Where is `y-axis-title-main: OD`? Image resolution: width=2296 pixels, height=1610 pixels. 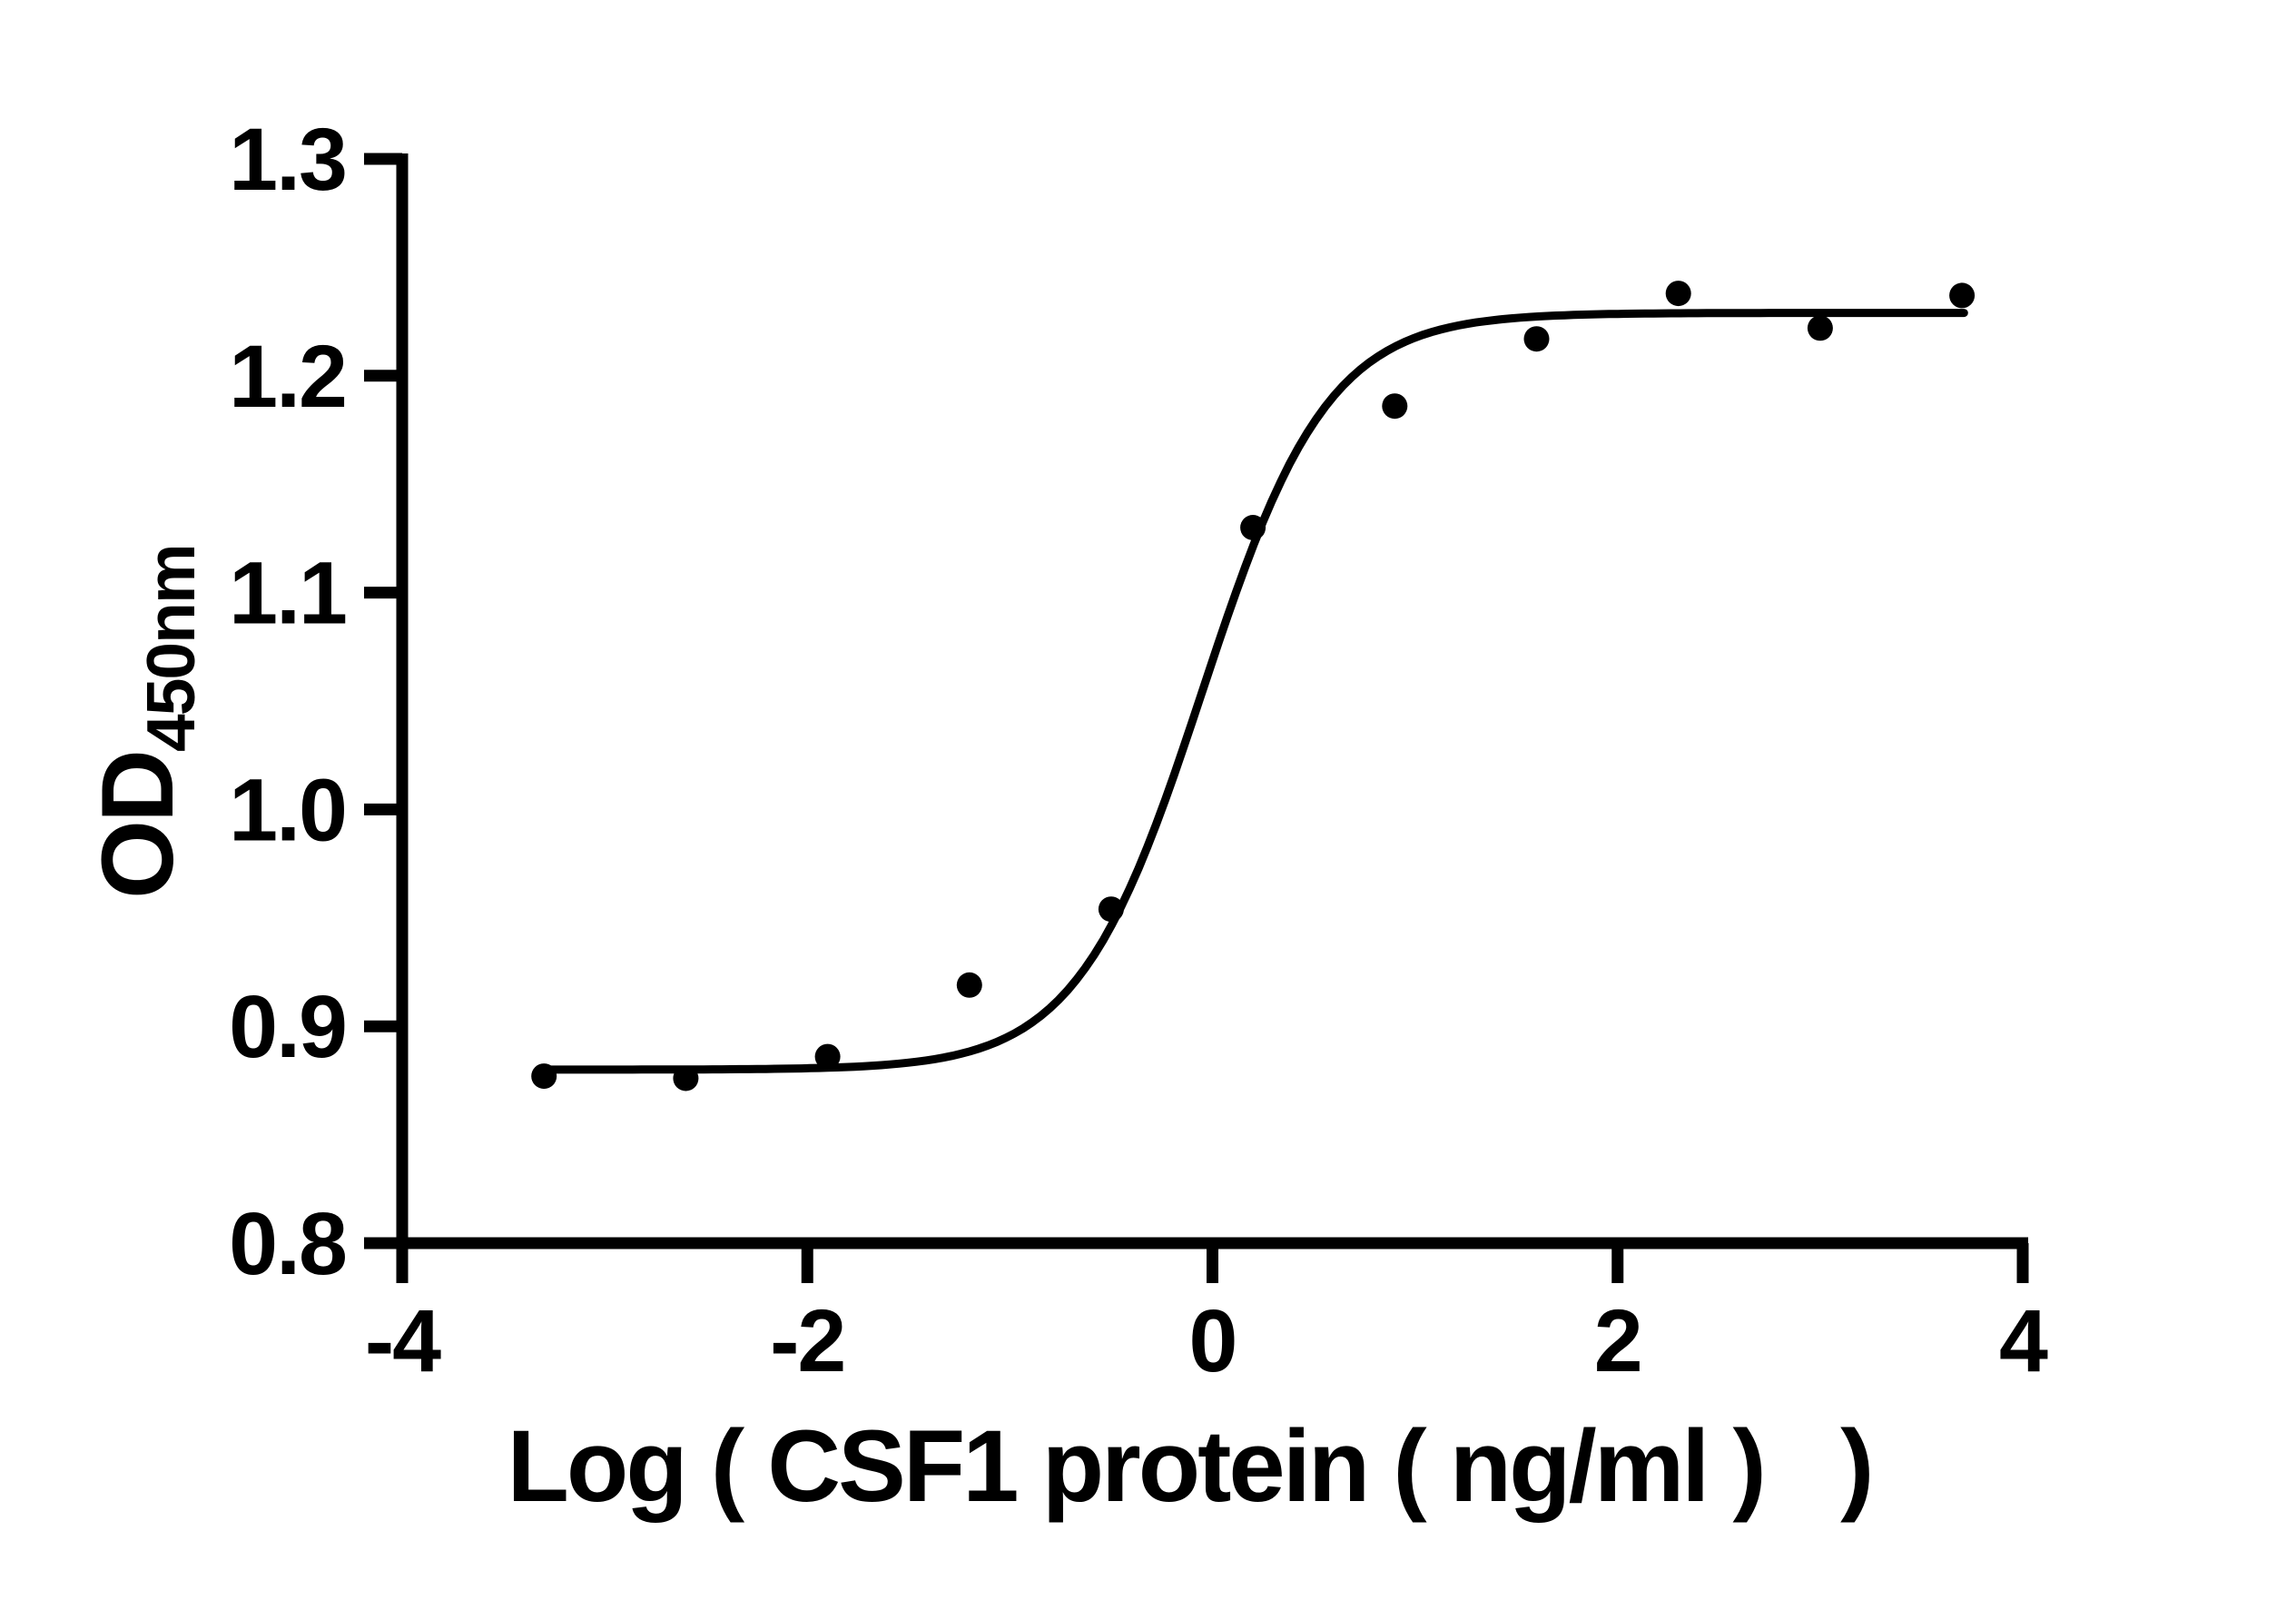
y-axis-title-main: OD is located at coordinates (137, 825).